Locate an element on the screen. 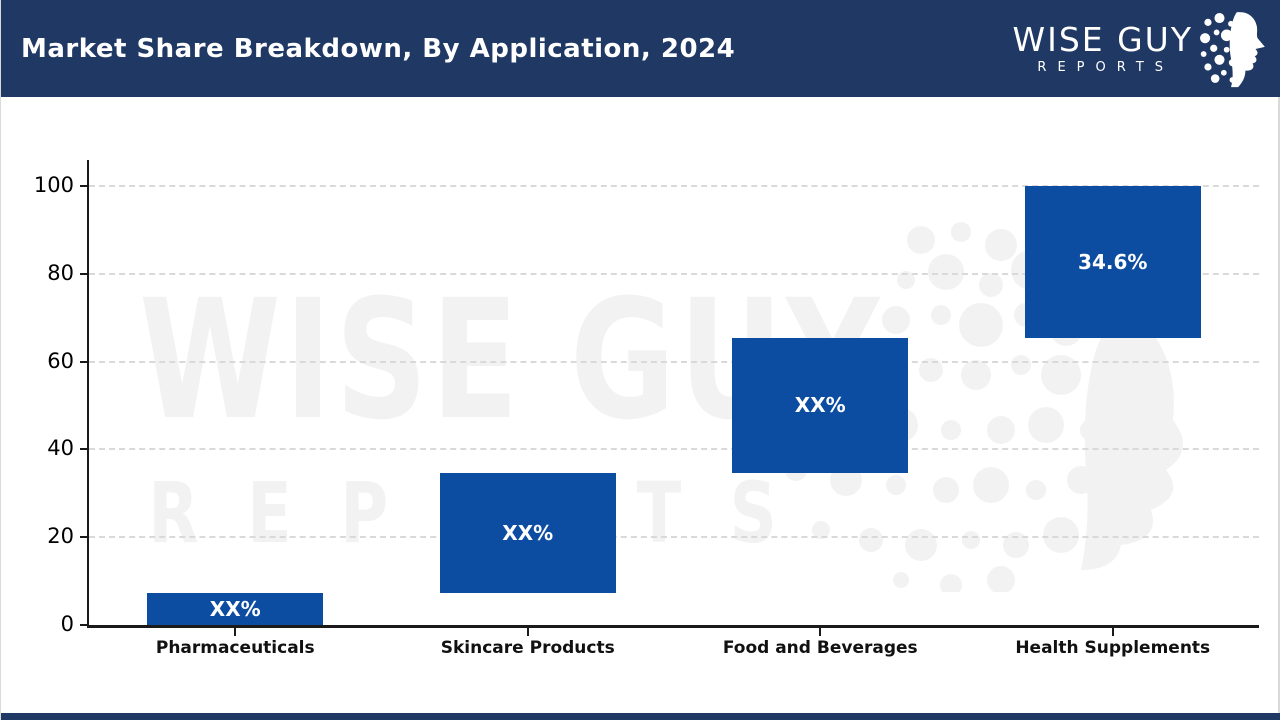 The height and width of the screenshot is (720, 1280). logo-subtext: REPORTS is located at coordinates (1106, 67).